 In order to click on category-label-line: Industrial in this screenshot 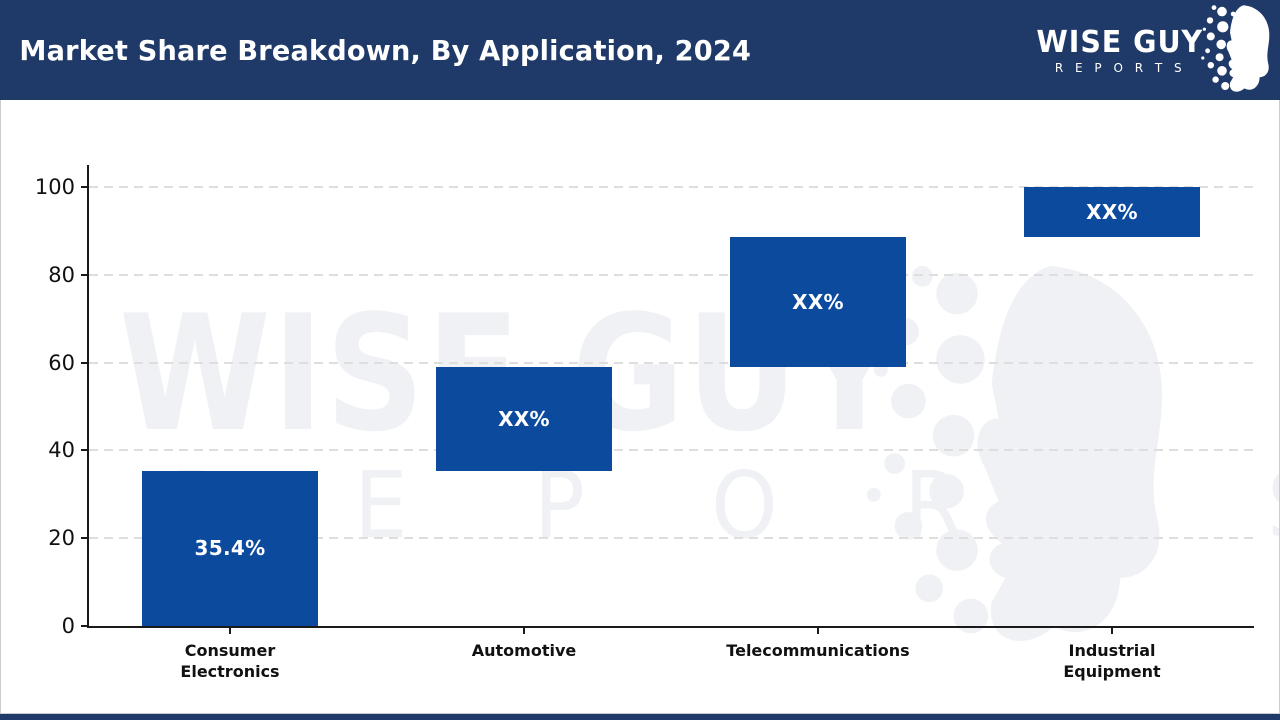, I will do `click(1112, 650)`.